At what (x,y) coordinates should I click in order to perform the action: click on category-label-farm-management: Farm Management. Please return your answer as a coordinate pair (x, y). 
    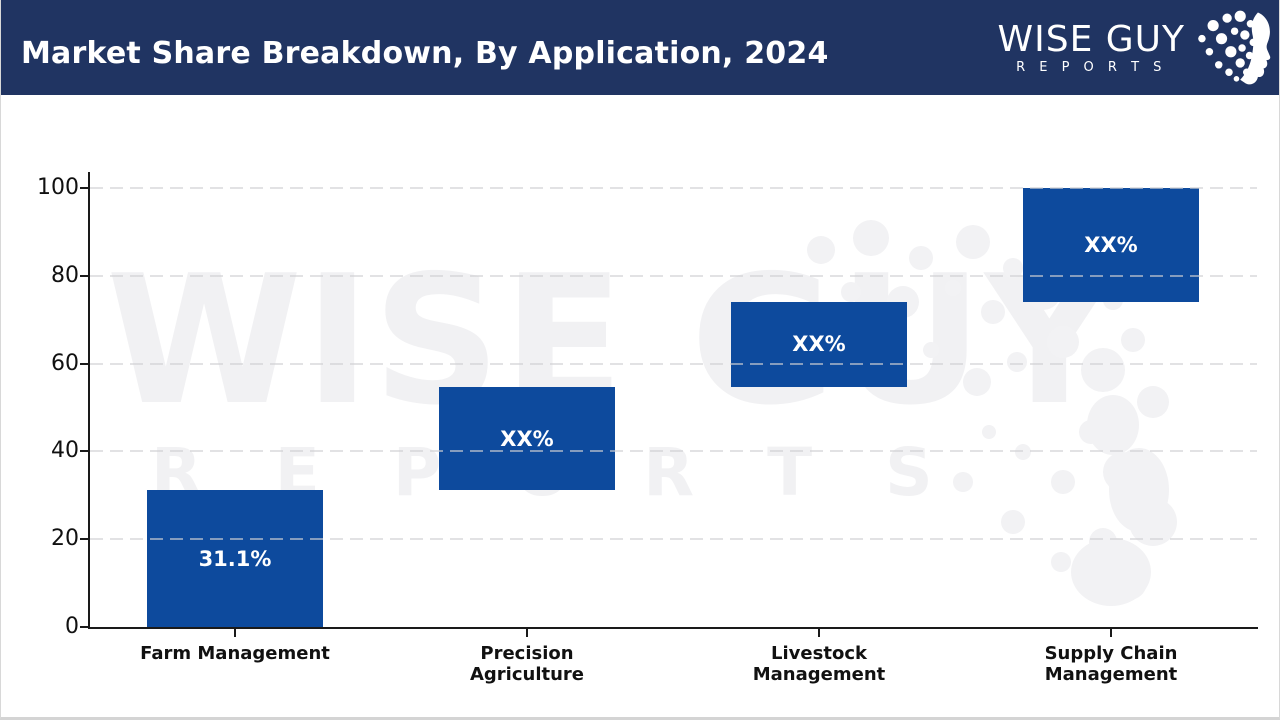
    Looking at the image, I should click on (235, 653).